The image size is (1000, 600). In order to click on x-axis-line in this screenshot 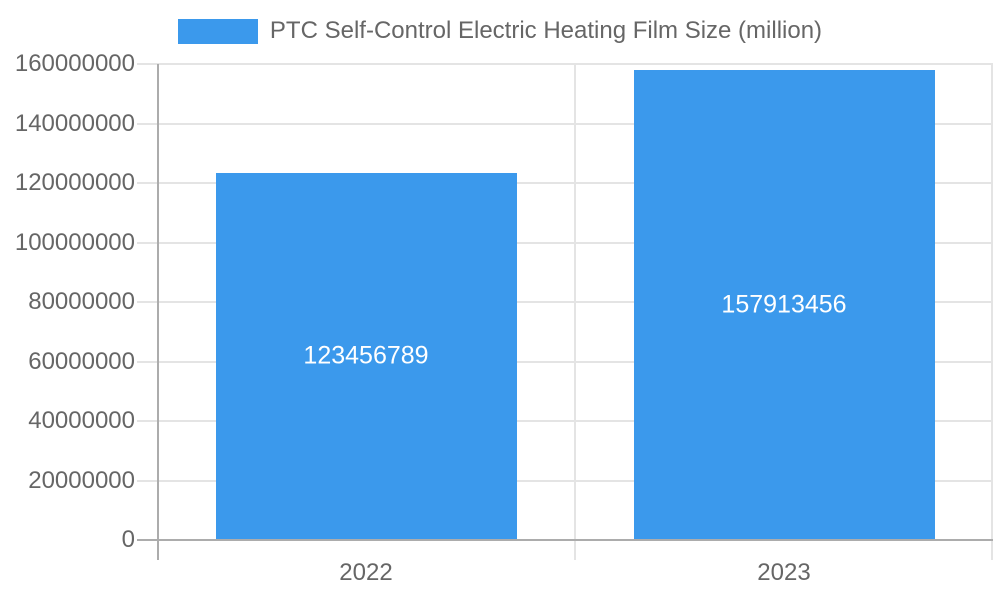, I will do `click(565, 540)`.